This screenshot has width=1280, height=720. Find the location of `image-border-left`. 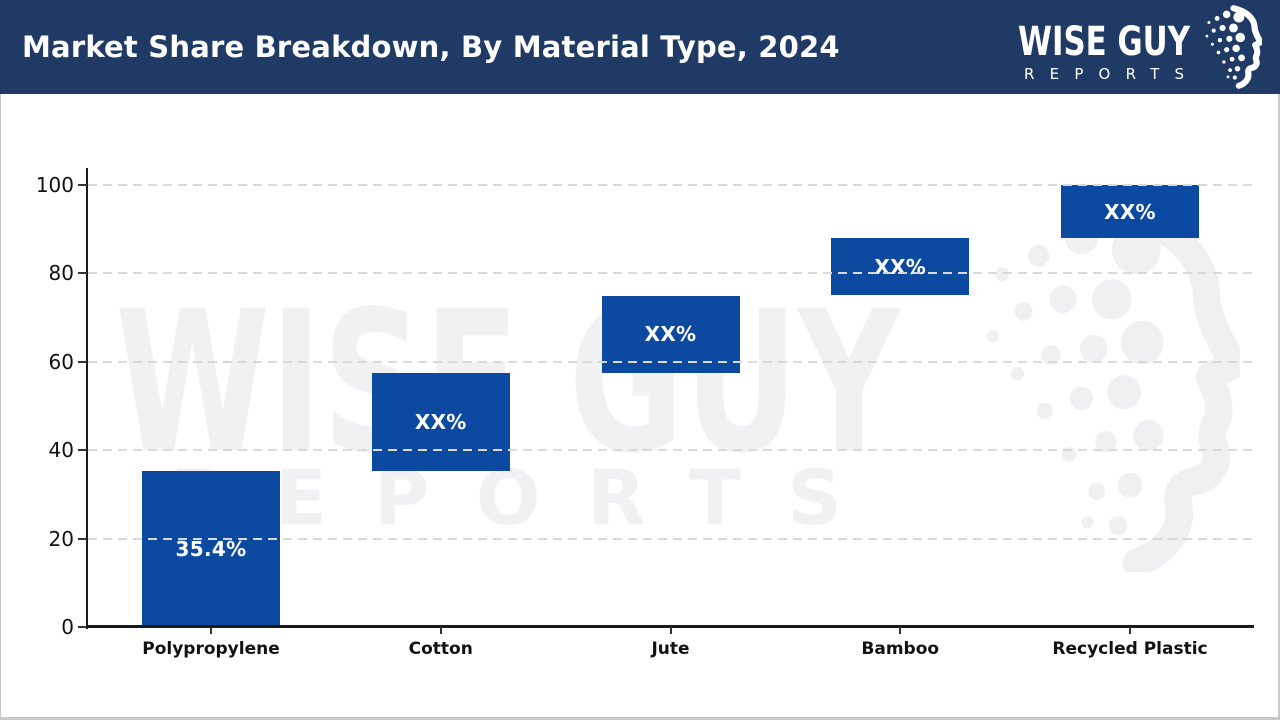

image-border-left is located at coordinates (0, 407).